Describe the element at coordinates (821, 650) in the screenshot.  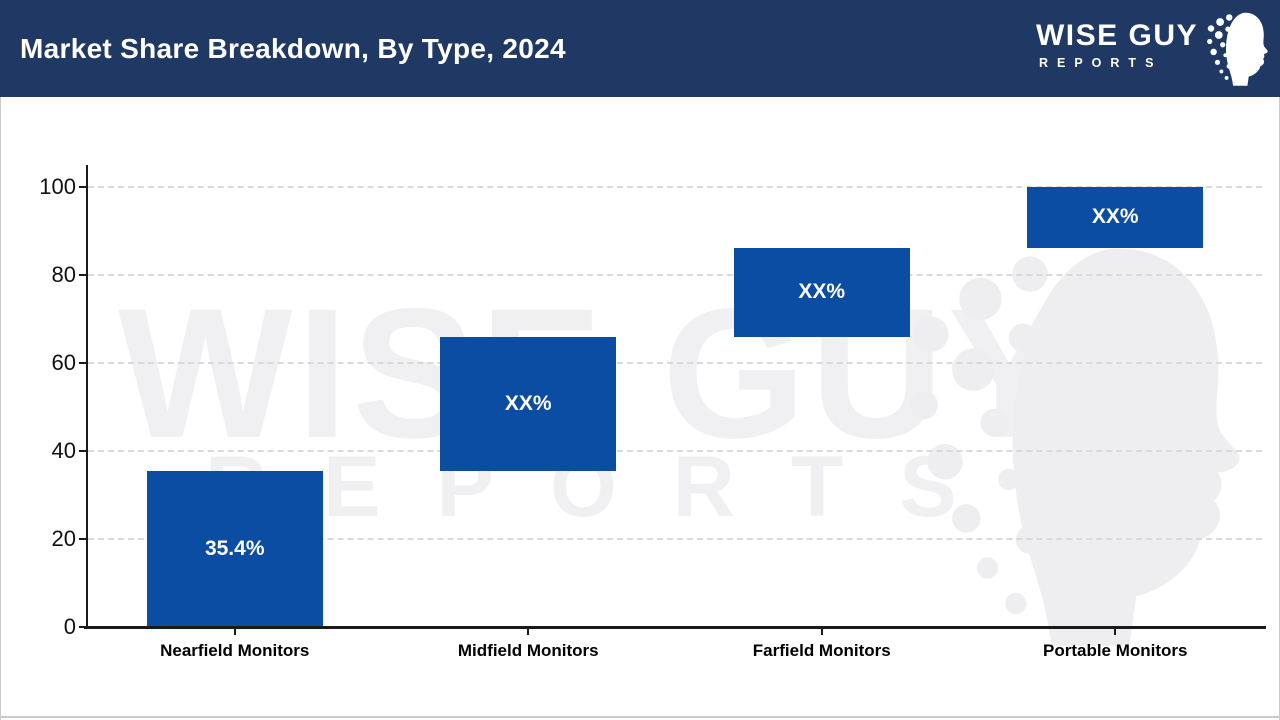
I see `x-tick-label: Farfield Monitors` at that location.